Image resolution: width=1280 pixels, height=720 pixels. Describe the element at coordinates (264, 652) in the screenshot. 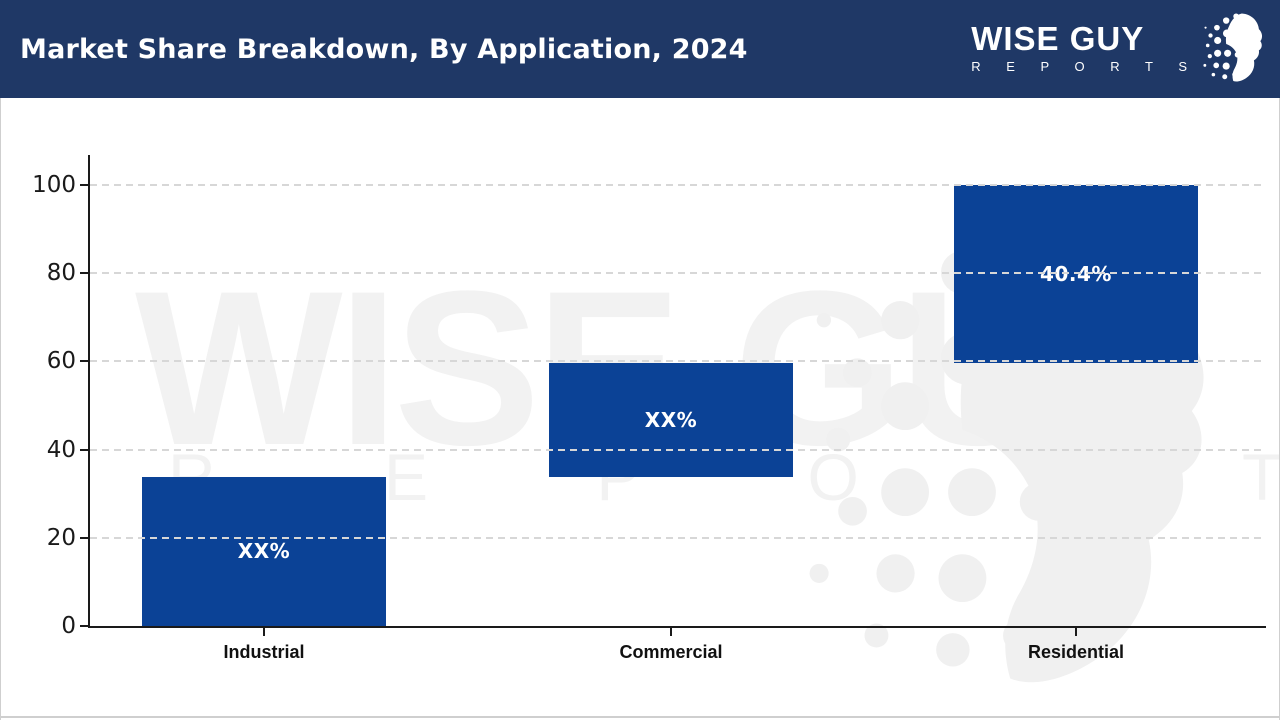

I see `category-label-industrial: Industrial` at that location.